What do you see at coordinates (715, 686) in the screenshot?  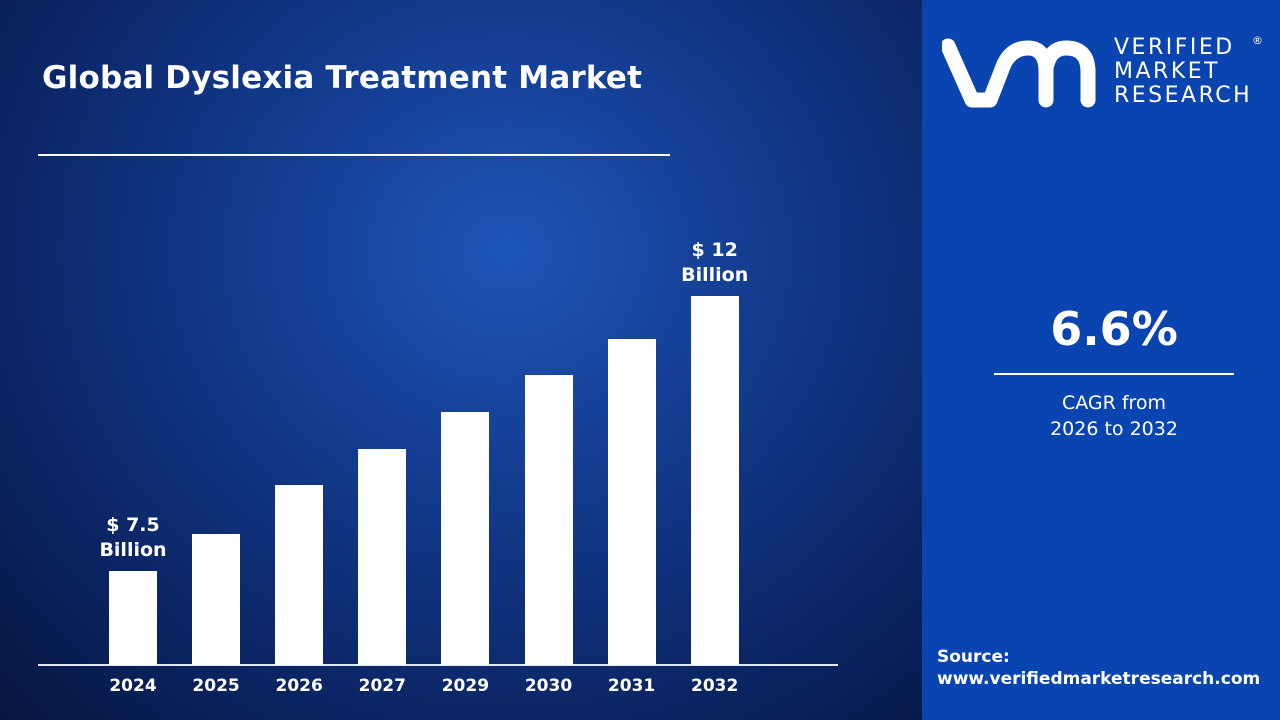 I see `x-tick-label: 2032` at bounding box center [715, 686].